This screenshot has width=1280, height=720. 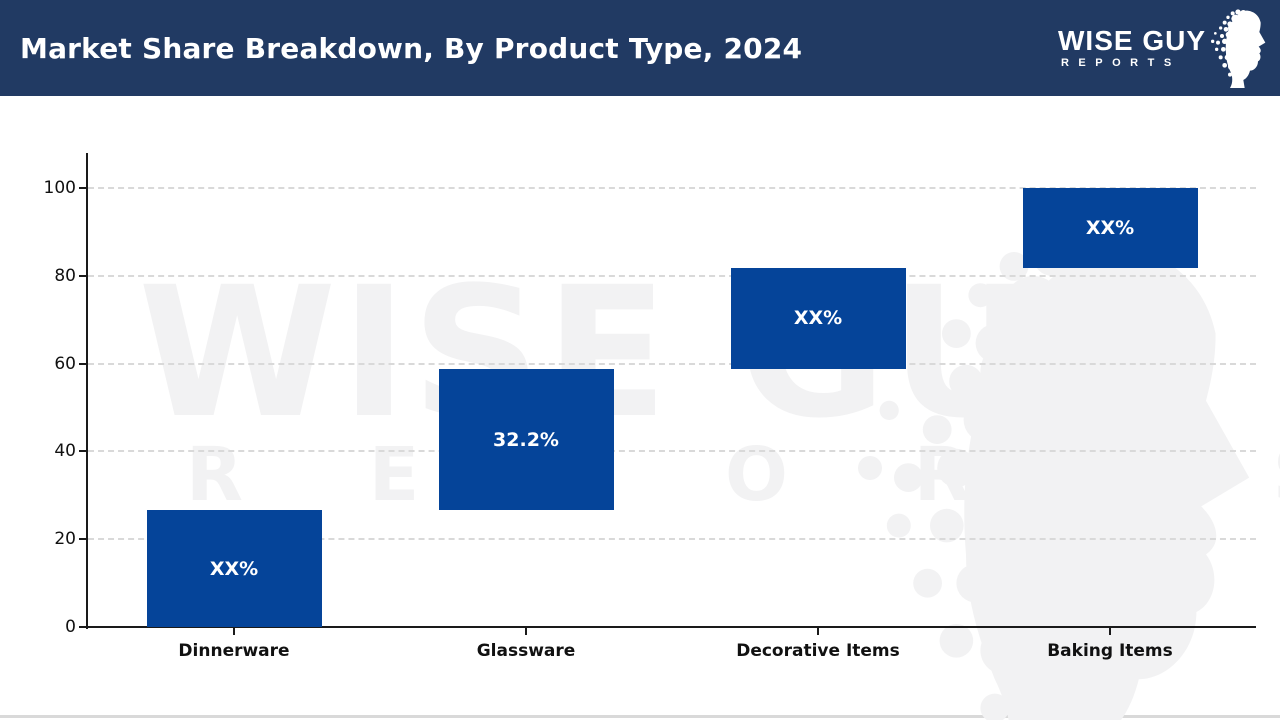 I want to click on gridline-y60, so click(x=672, y=363).